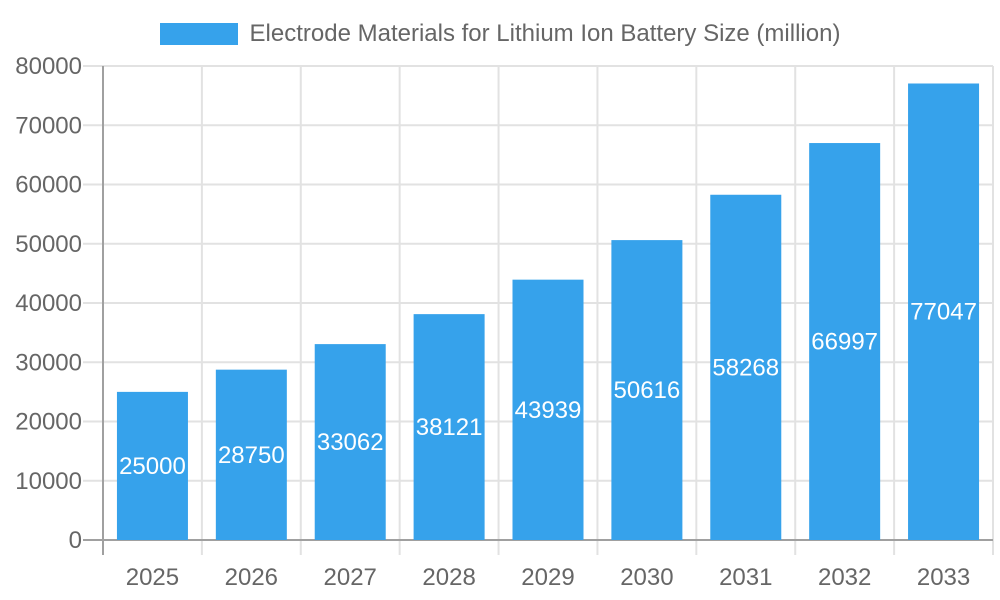 Image resolution: width=1000 pixels, height=600 pixels. Describe the element at coordinates (48, 185) in the screenshot. I see `y-tick-label: 60000` at that location.